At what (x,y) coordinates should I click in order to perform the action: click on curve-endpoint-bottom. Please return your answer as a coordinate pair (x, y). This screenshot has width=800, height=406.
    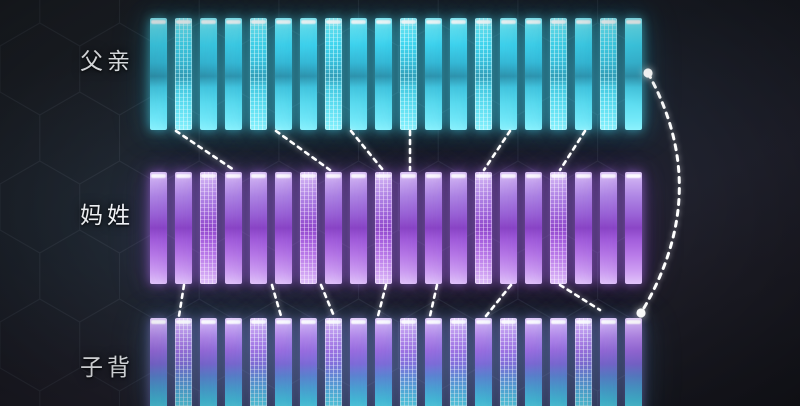
    Looking at the image, I should click on (641, 313).